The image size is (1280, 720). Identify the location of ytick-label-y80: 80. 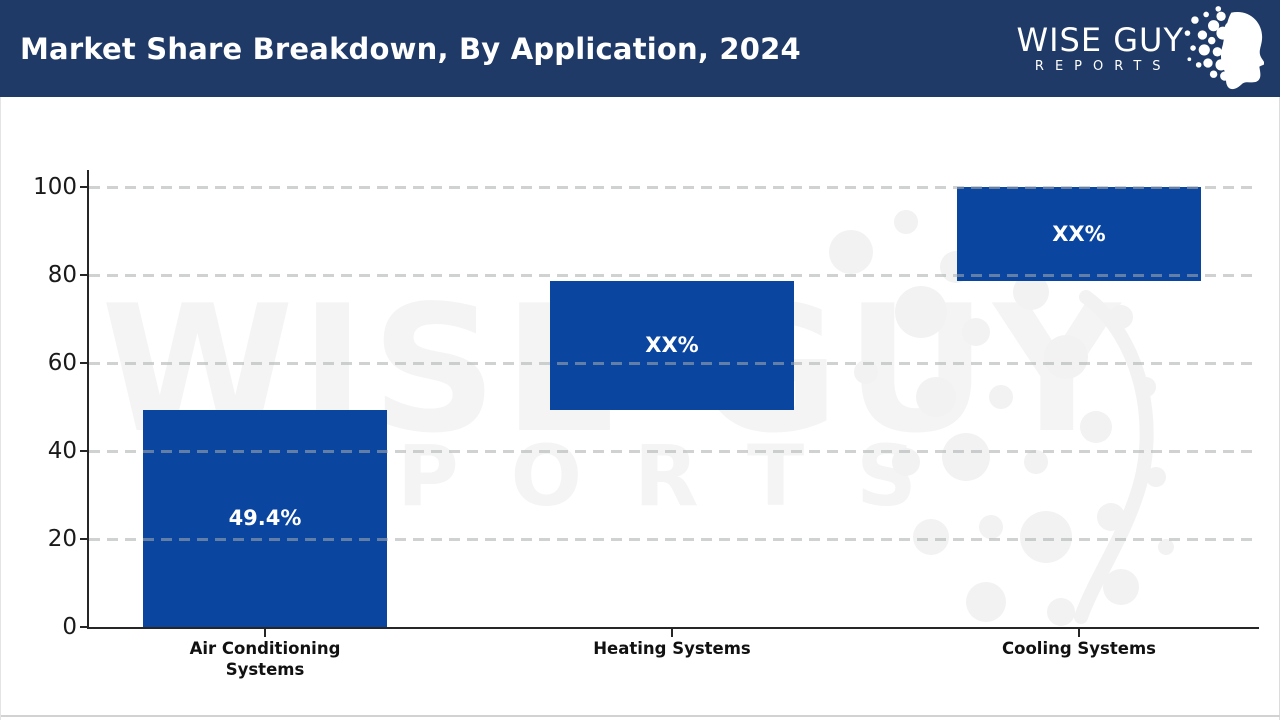
(62, 275).